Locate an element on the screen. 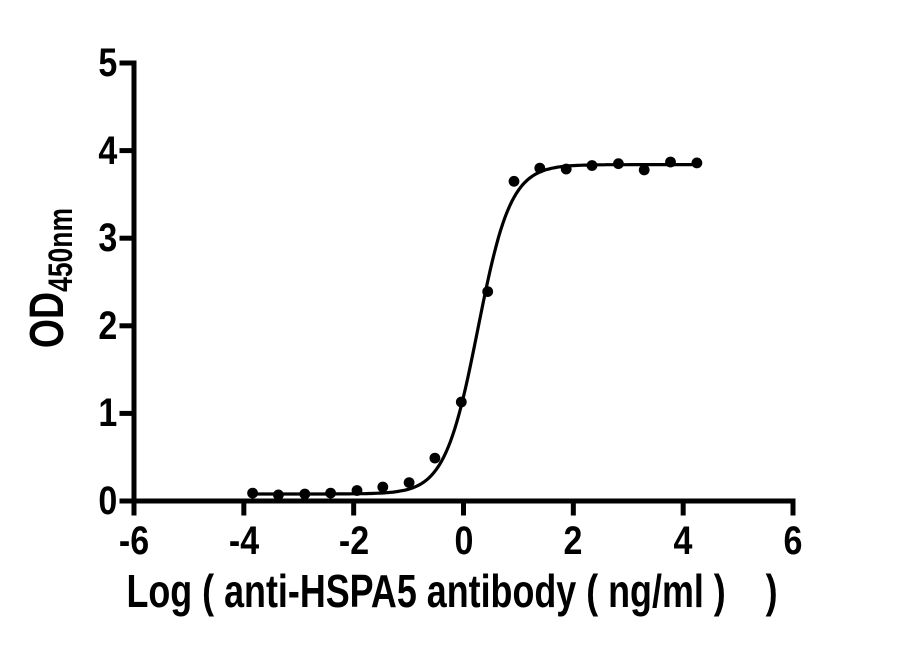 This screenshot has height=650, width=901. y-tick-label-4: 4 is located at coordinates (108, 150).